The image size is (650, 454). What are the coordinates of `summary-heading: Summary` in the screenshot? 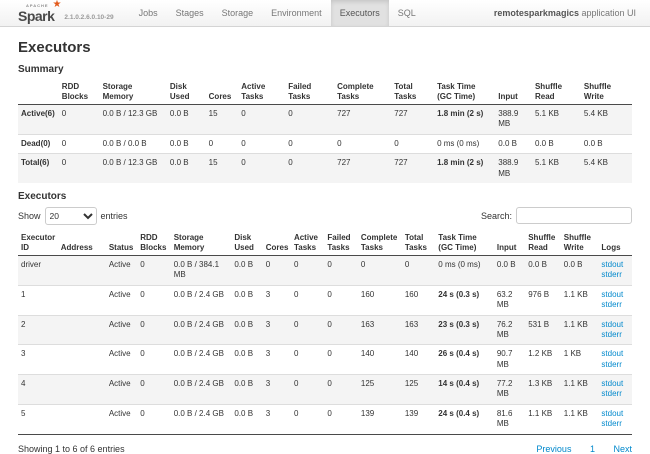 It's located at (41, 69).